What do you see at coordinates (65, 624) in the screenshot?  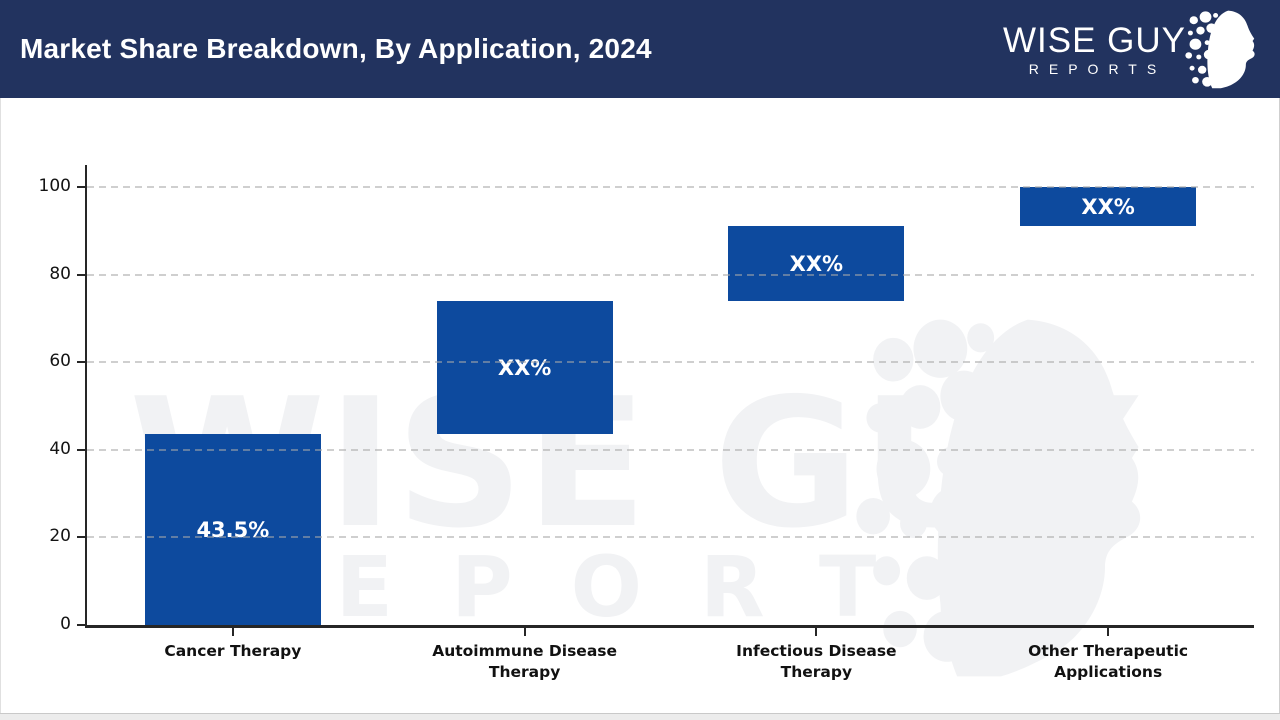 I see `y-tick-label-0: 0` at bounding box center [65, 624].